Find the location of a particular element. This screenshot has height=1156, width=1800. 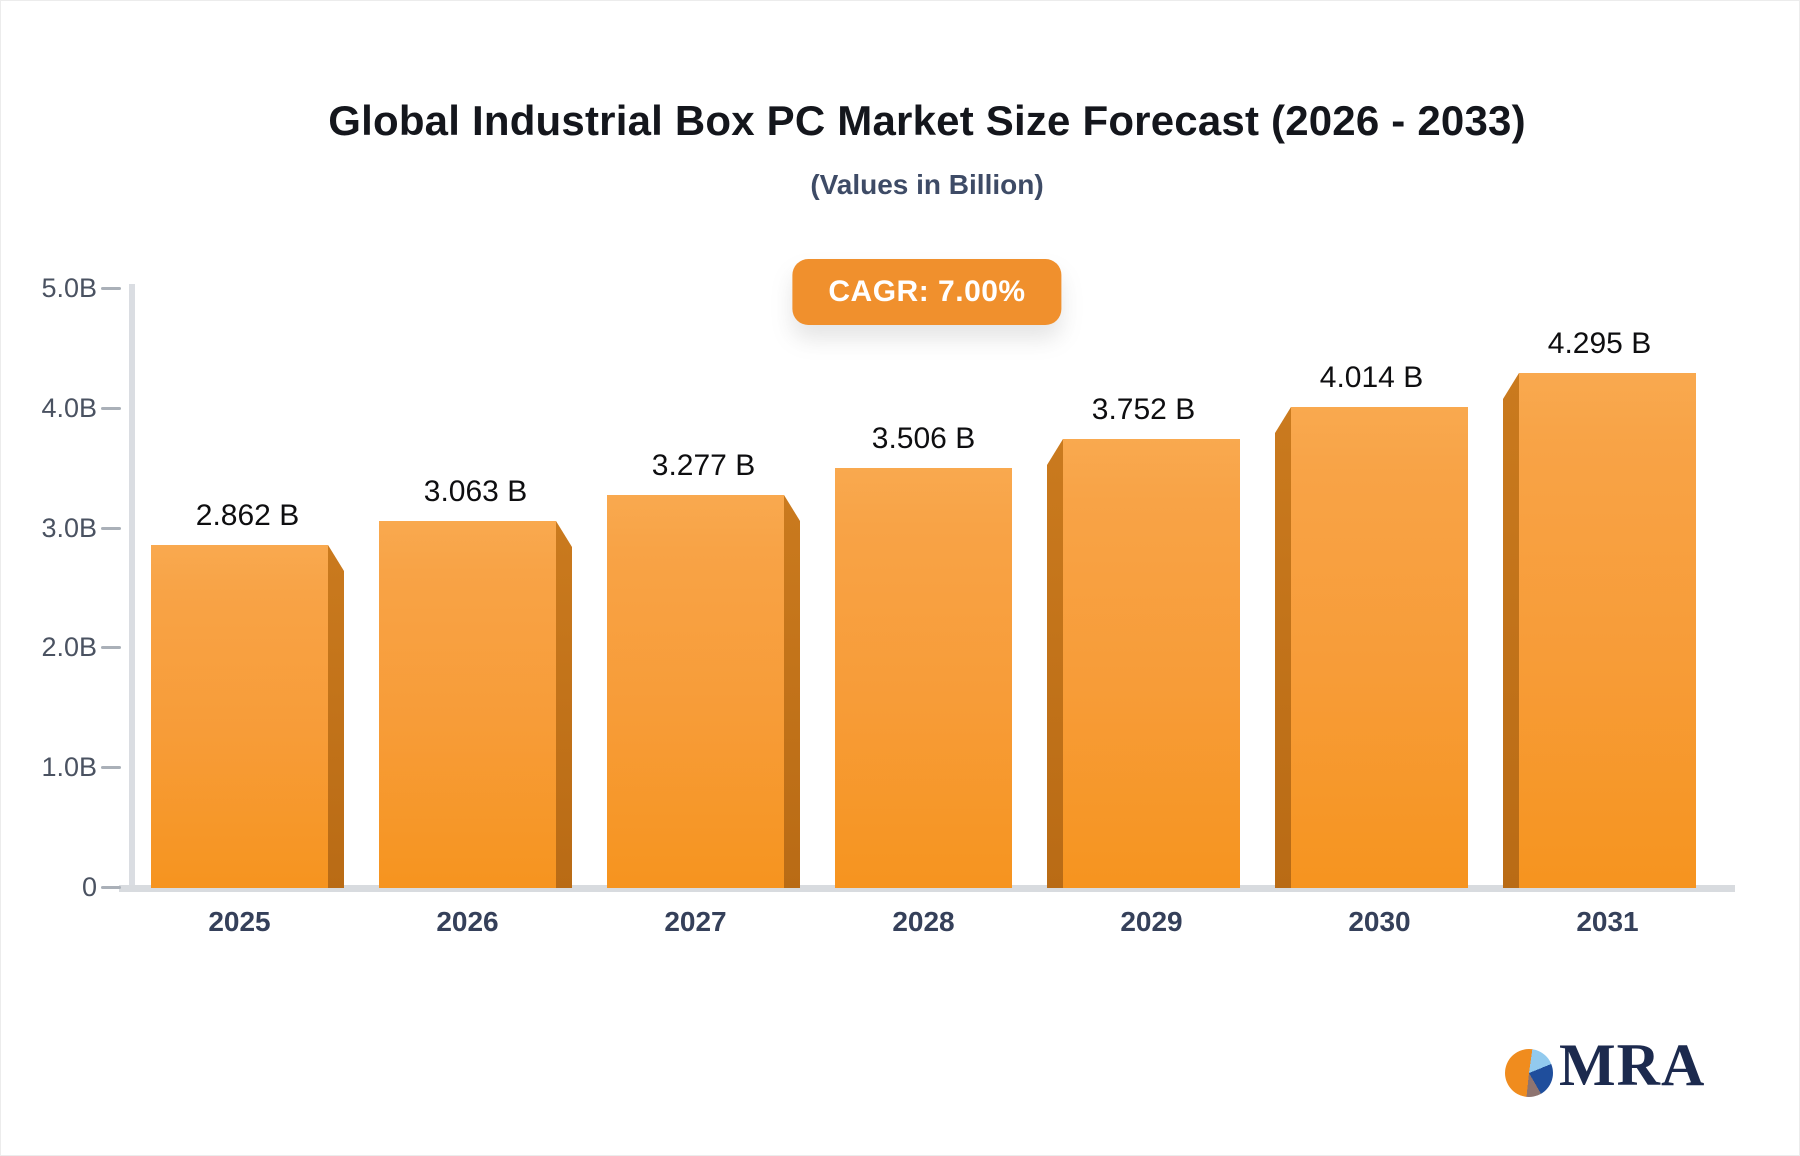

bar-value-label: 3.277 B is located at coordinates (703, 465).